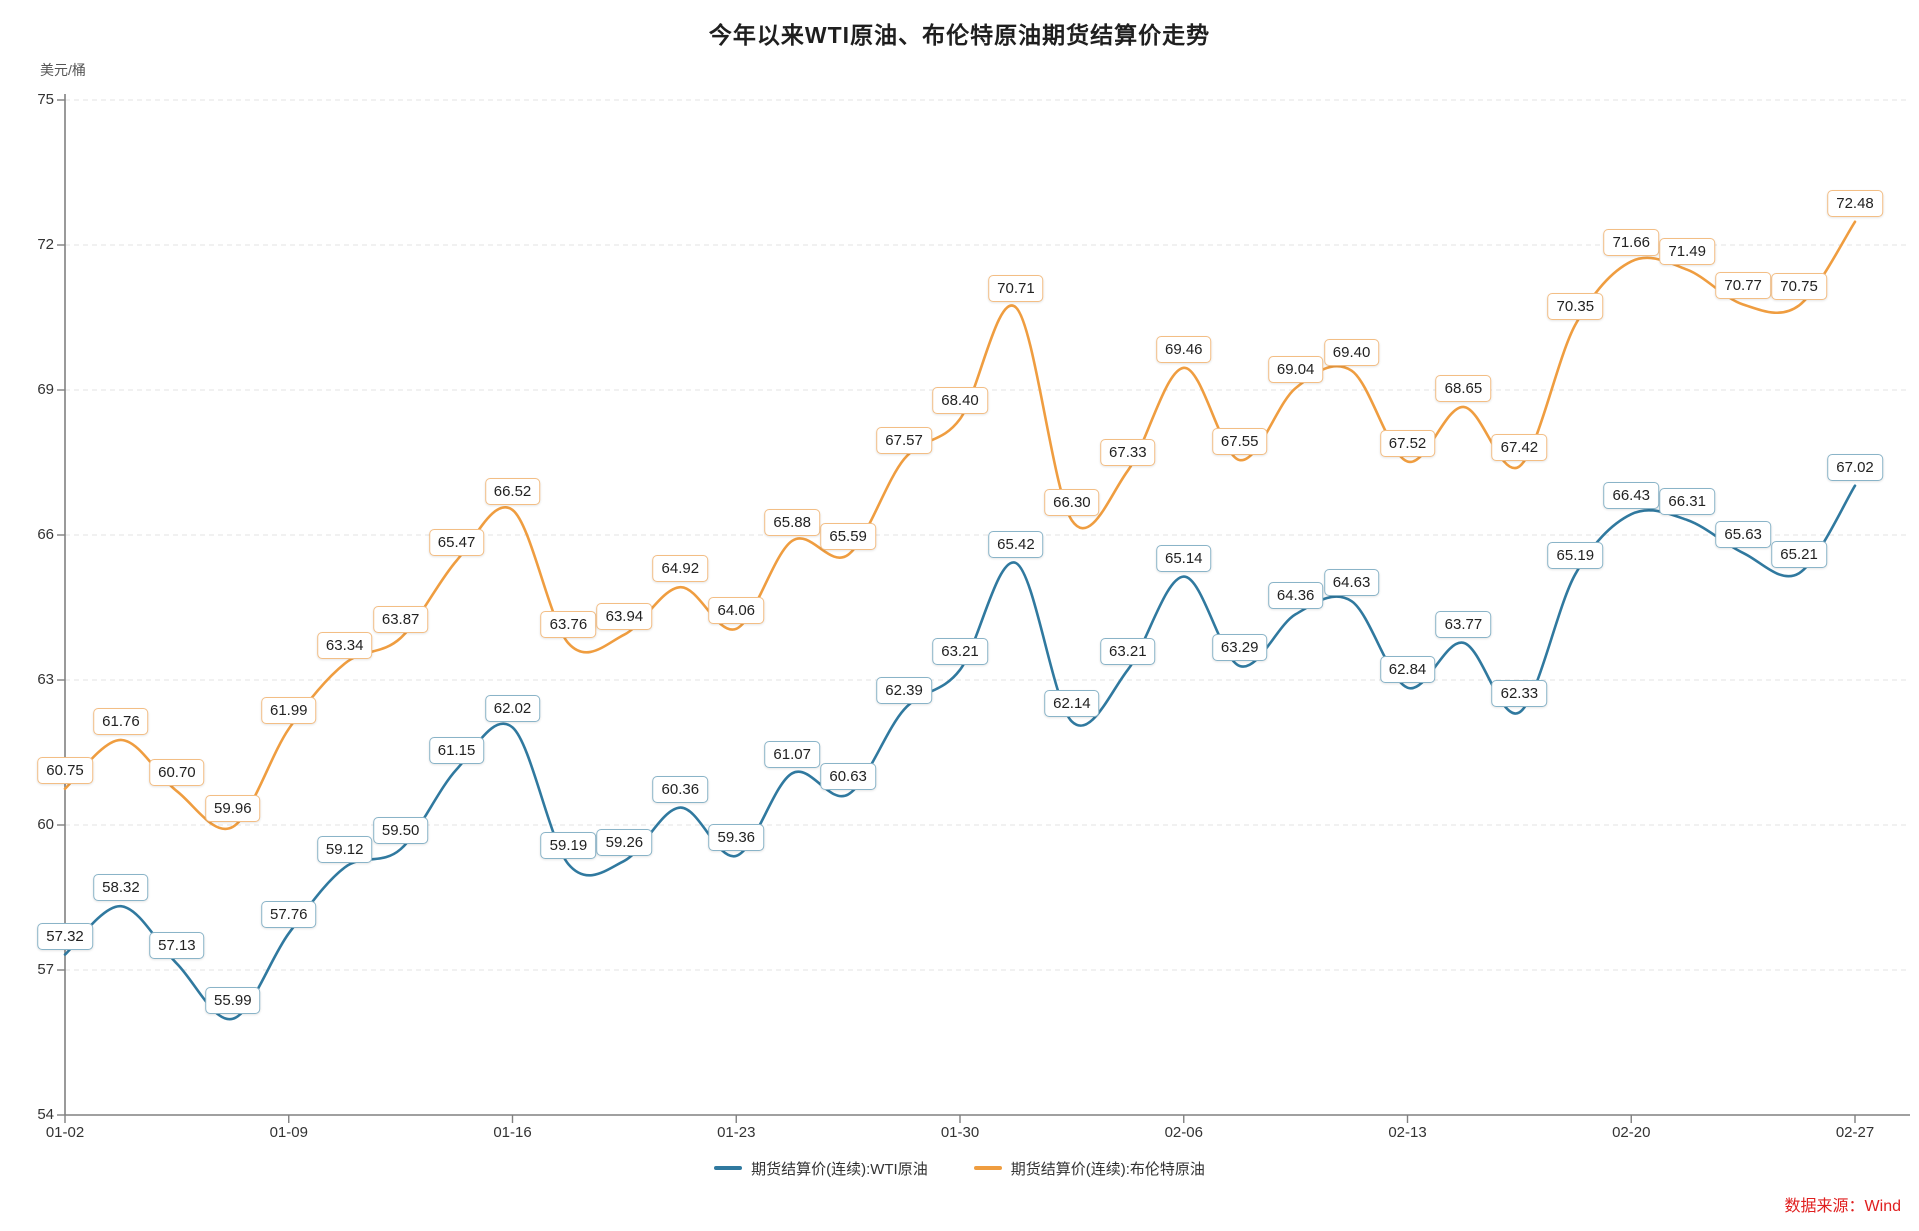 This screenshot has width=1919, height=1231. I want to click on value-label-brent: 65.59, so click(848, 536).